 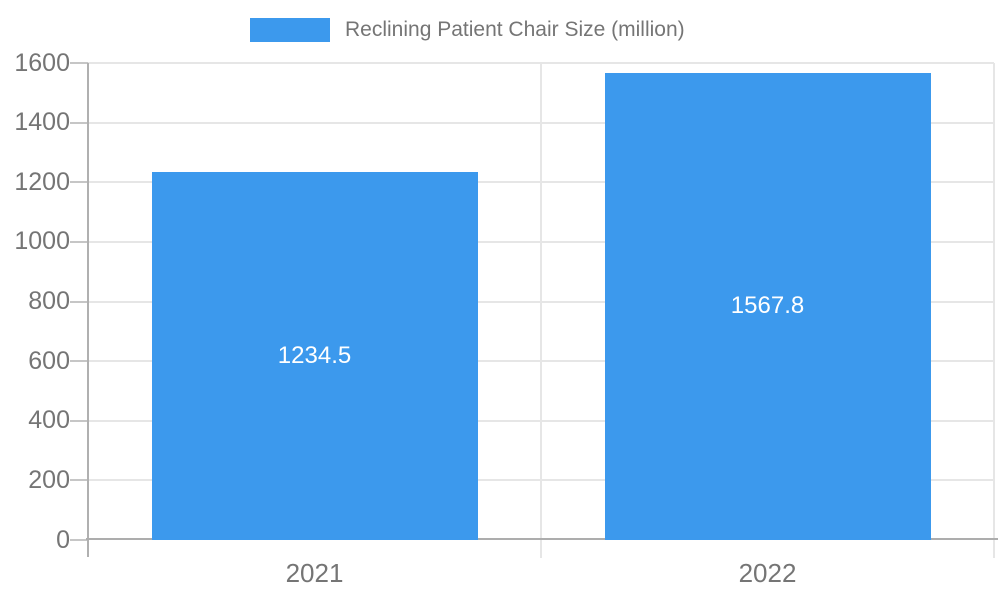 I want to click on y-axis-tick-label: 200, so click(x=49, y=479).